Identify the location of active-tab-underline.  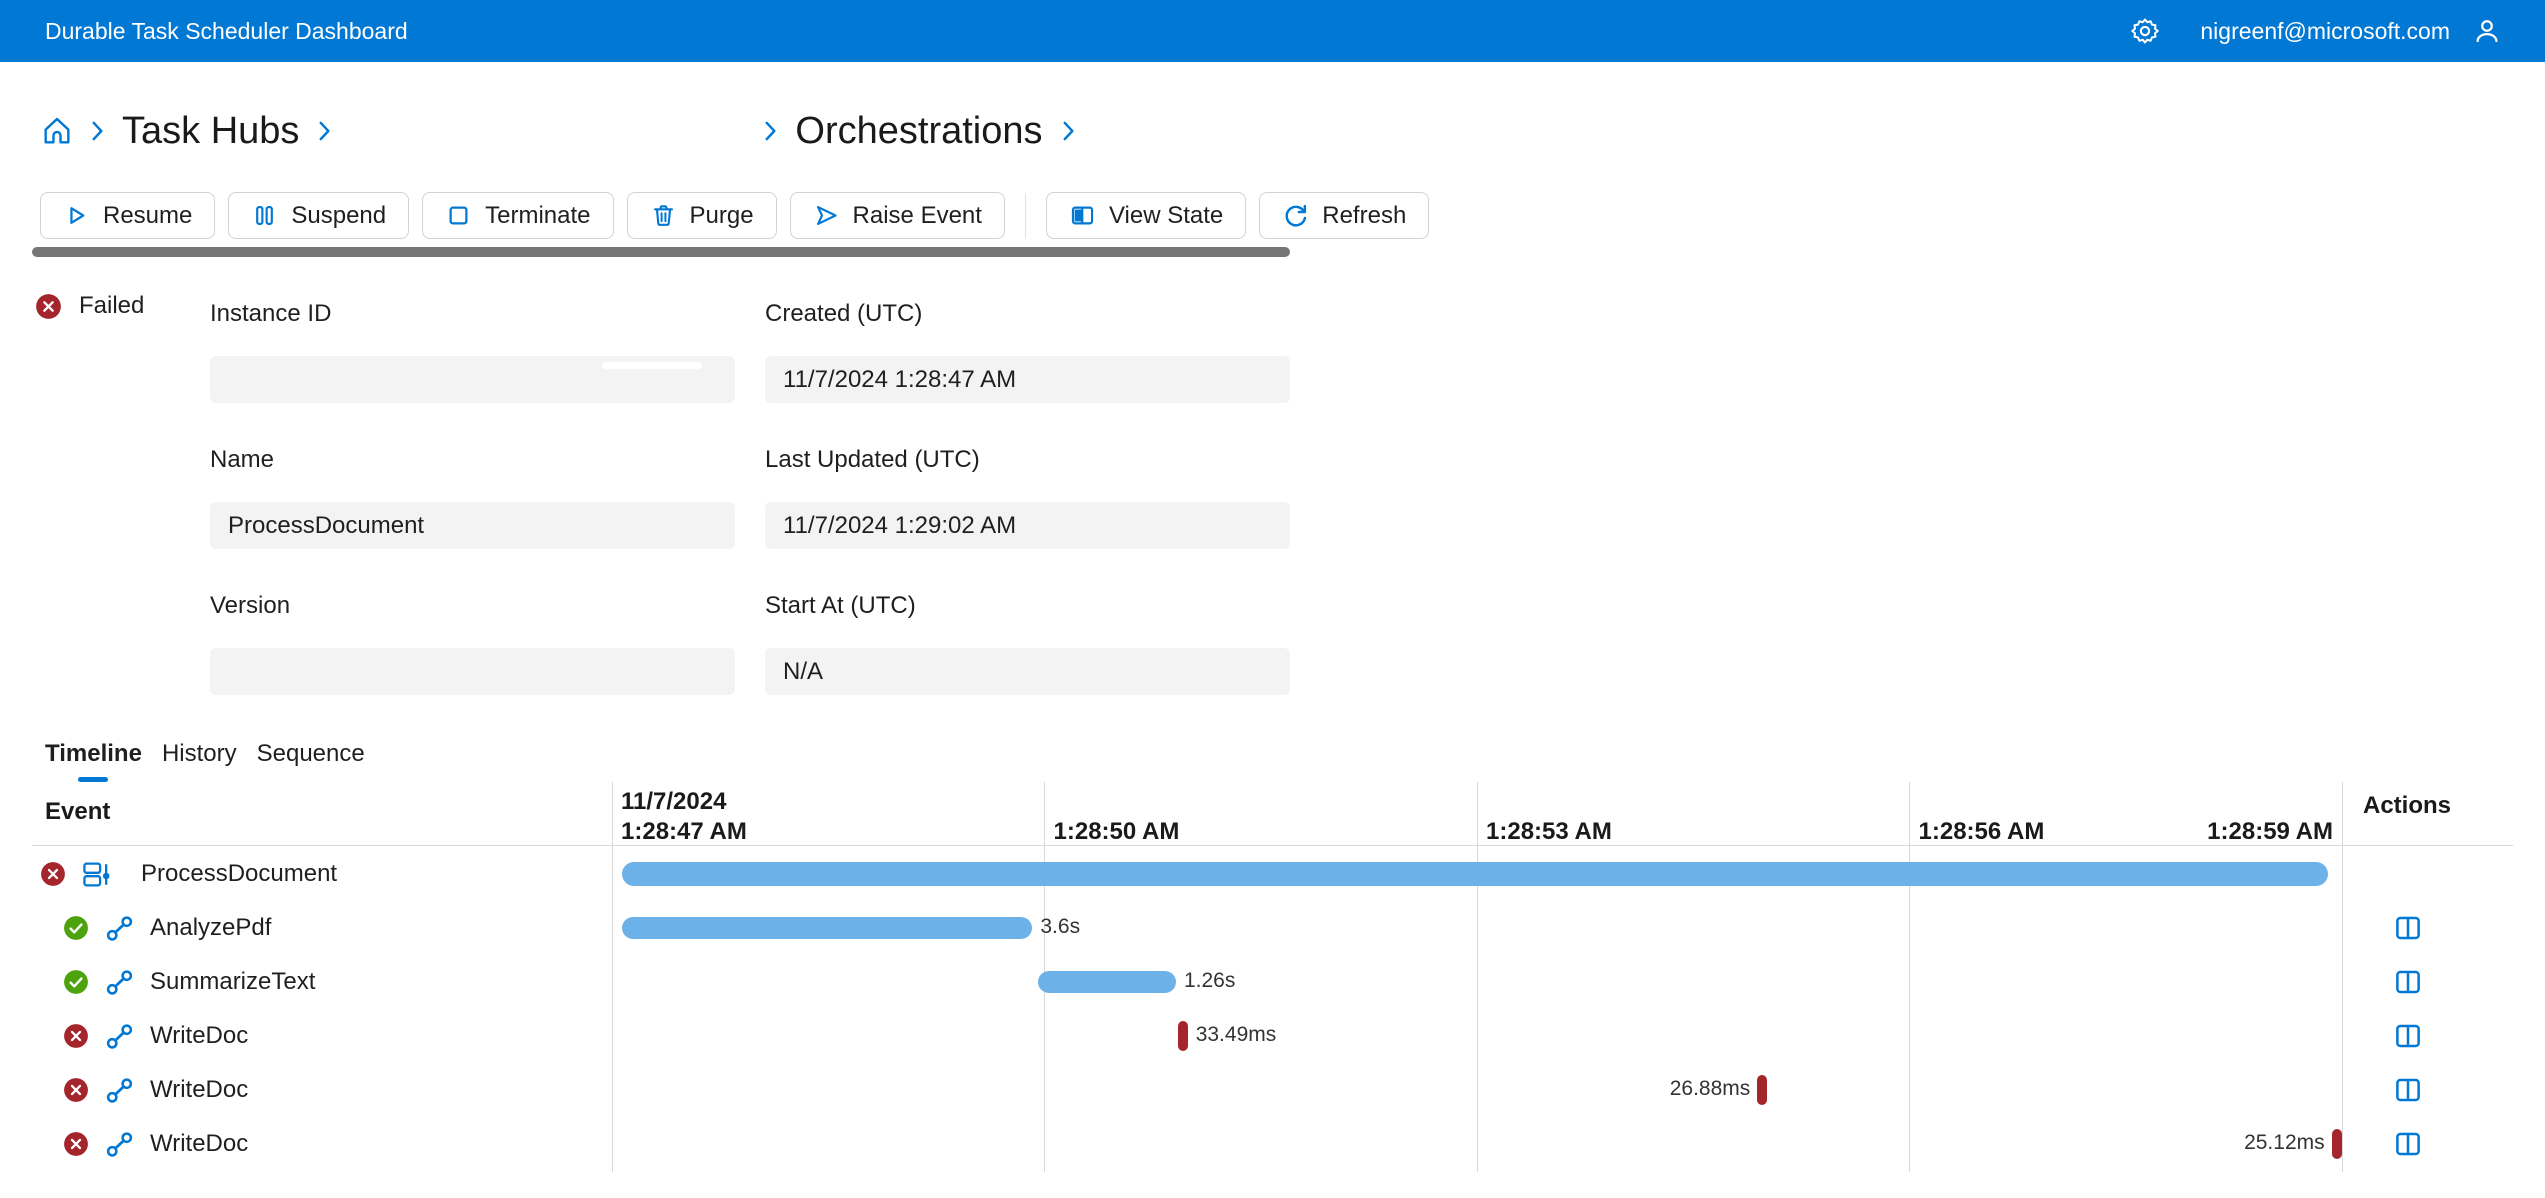
(93, 779).